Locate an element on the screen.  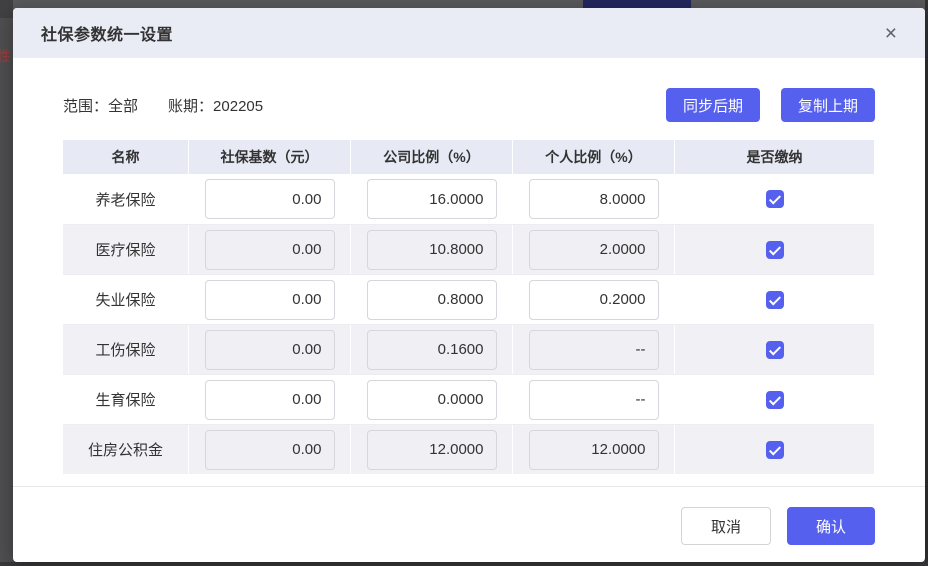
table-row: 失业保险 is located at coordinates (468, 299).